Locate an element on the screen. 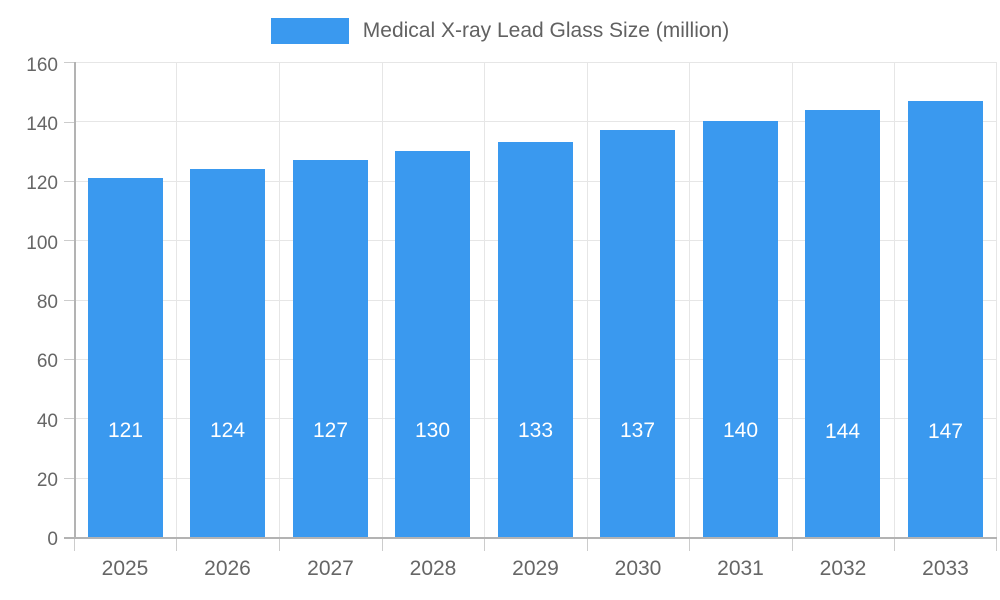  bar-2033: 147 is located at coordinates (945, 318).